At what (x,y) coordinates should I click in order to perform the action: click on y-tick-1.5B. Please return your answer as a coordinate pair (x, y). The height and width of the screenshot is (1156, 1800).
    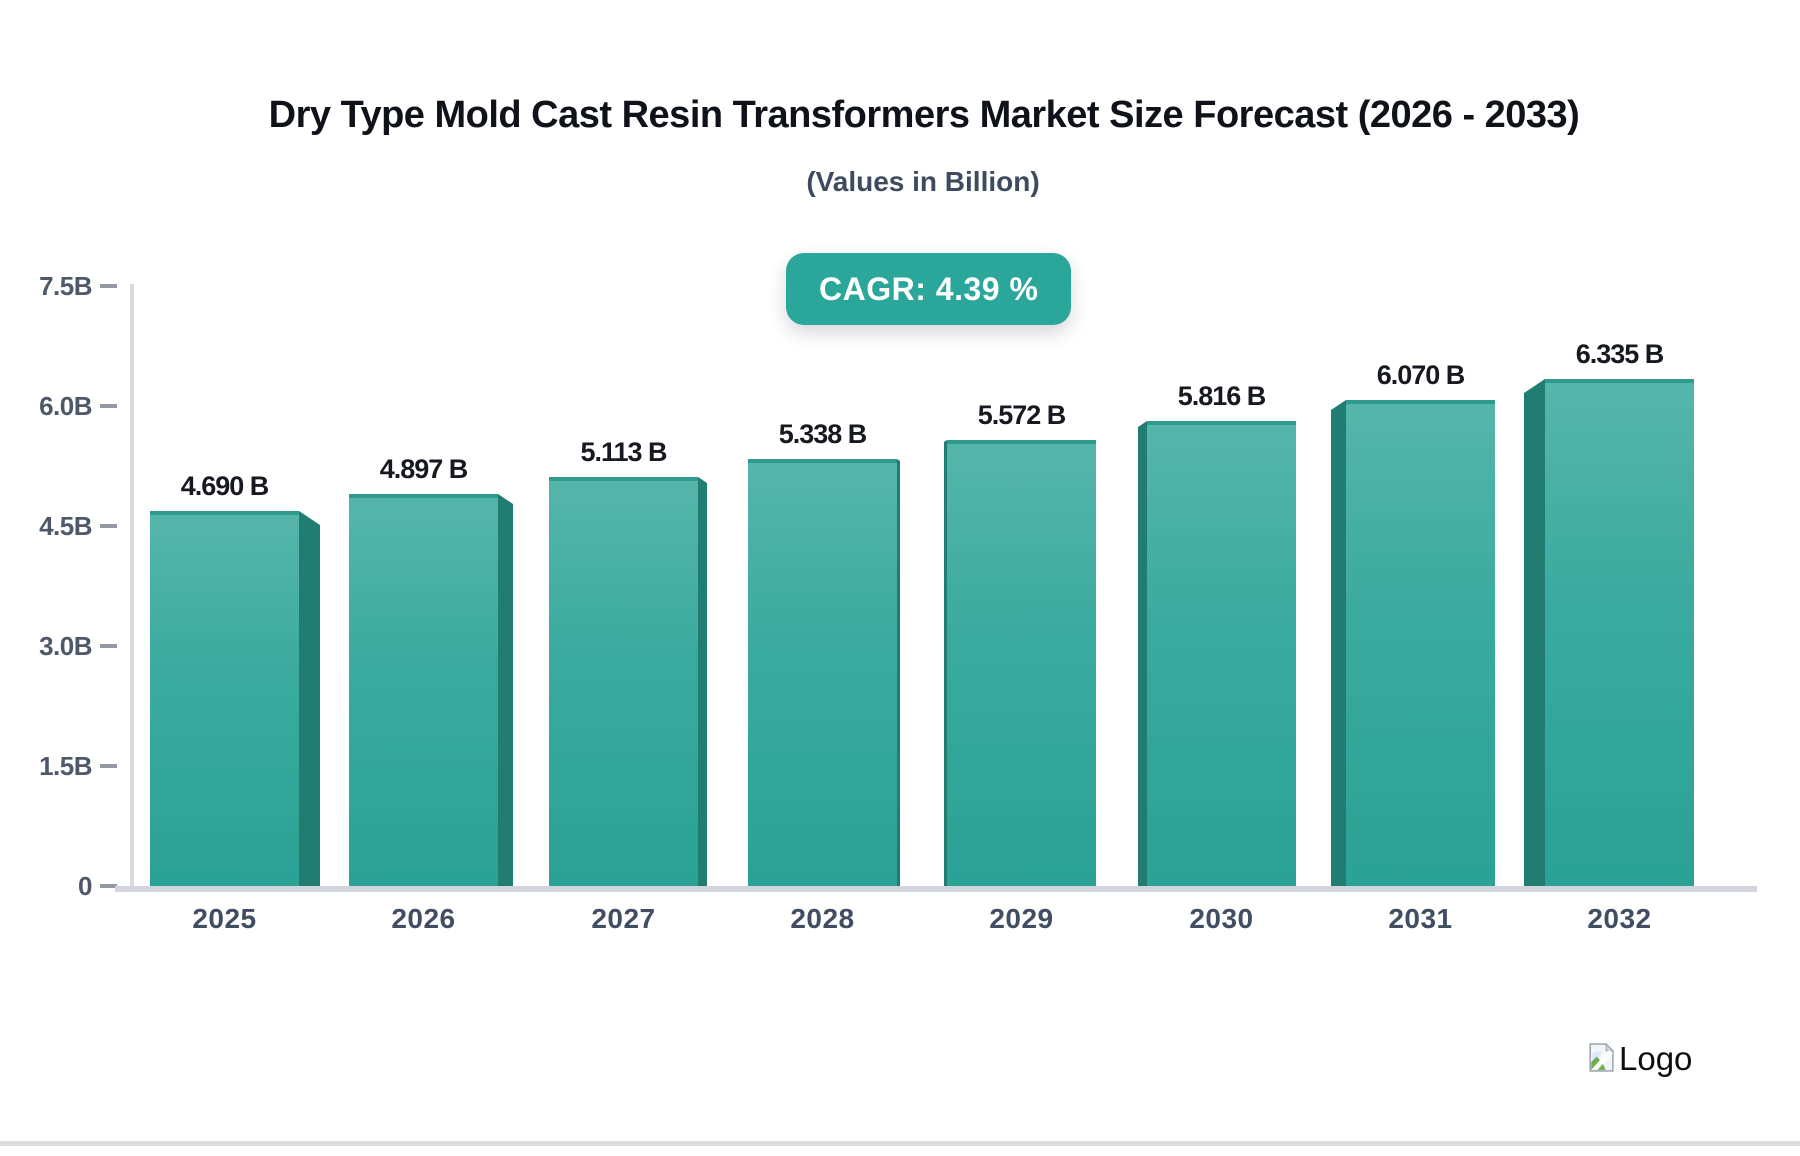
    Looking at the image, I should click on (108, 766).